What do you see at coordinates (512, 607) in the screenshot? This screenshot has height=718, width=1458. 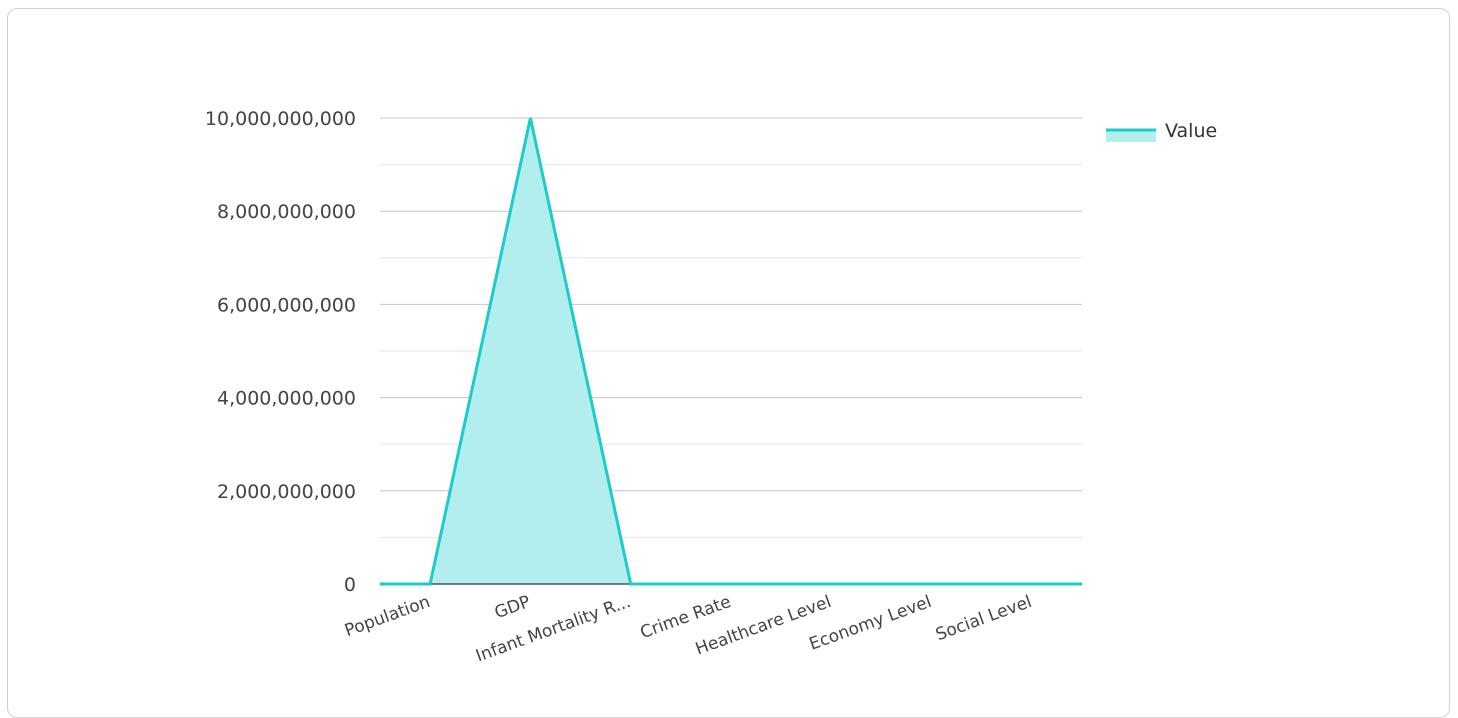 I see `x-tick-label: GDP` at bounding box center [512, 607].